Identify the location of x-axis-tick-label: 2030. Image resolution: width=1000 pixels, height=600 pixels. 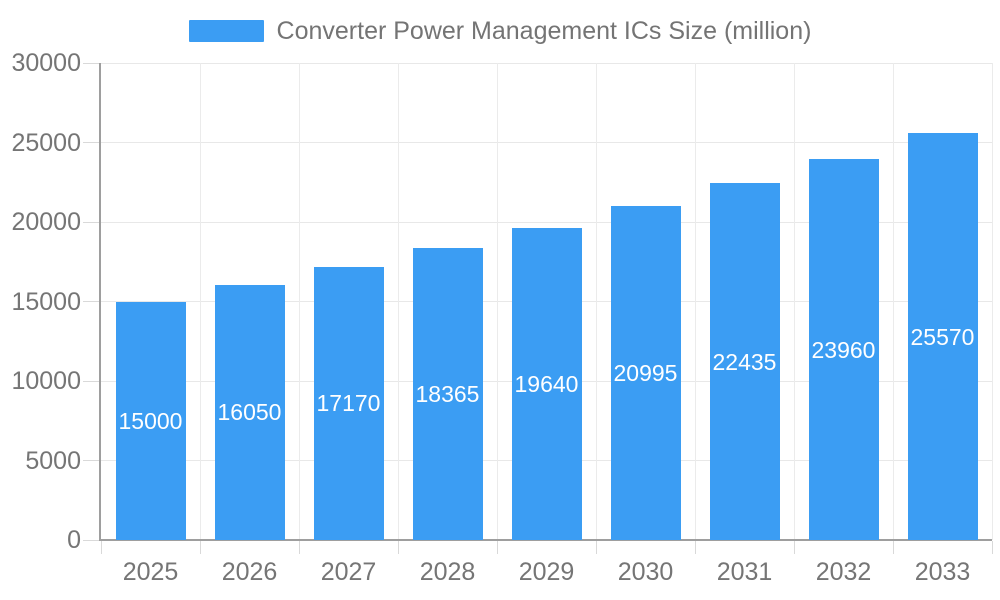
(645, 572).